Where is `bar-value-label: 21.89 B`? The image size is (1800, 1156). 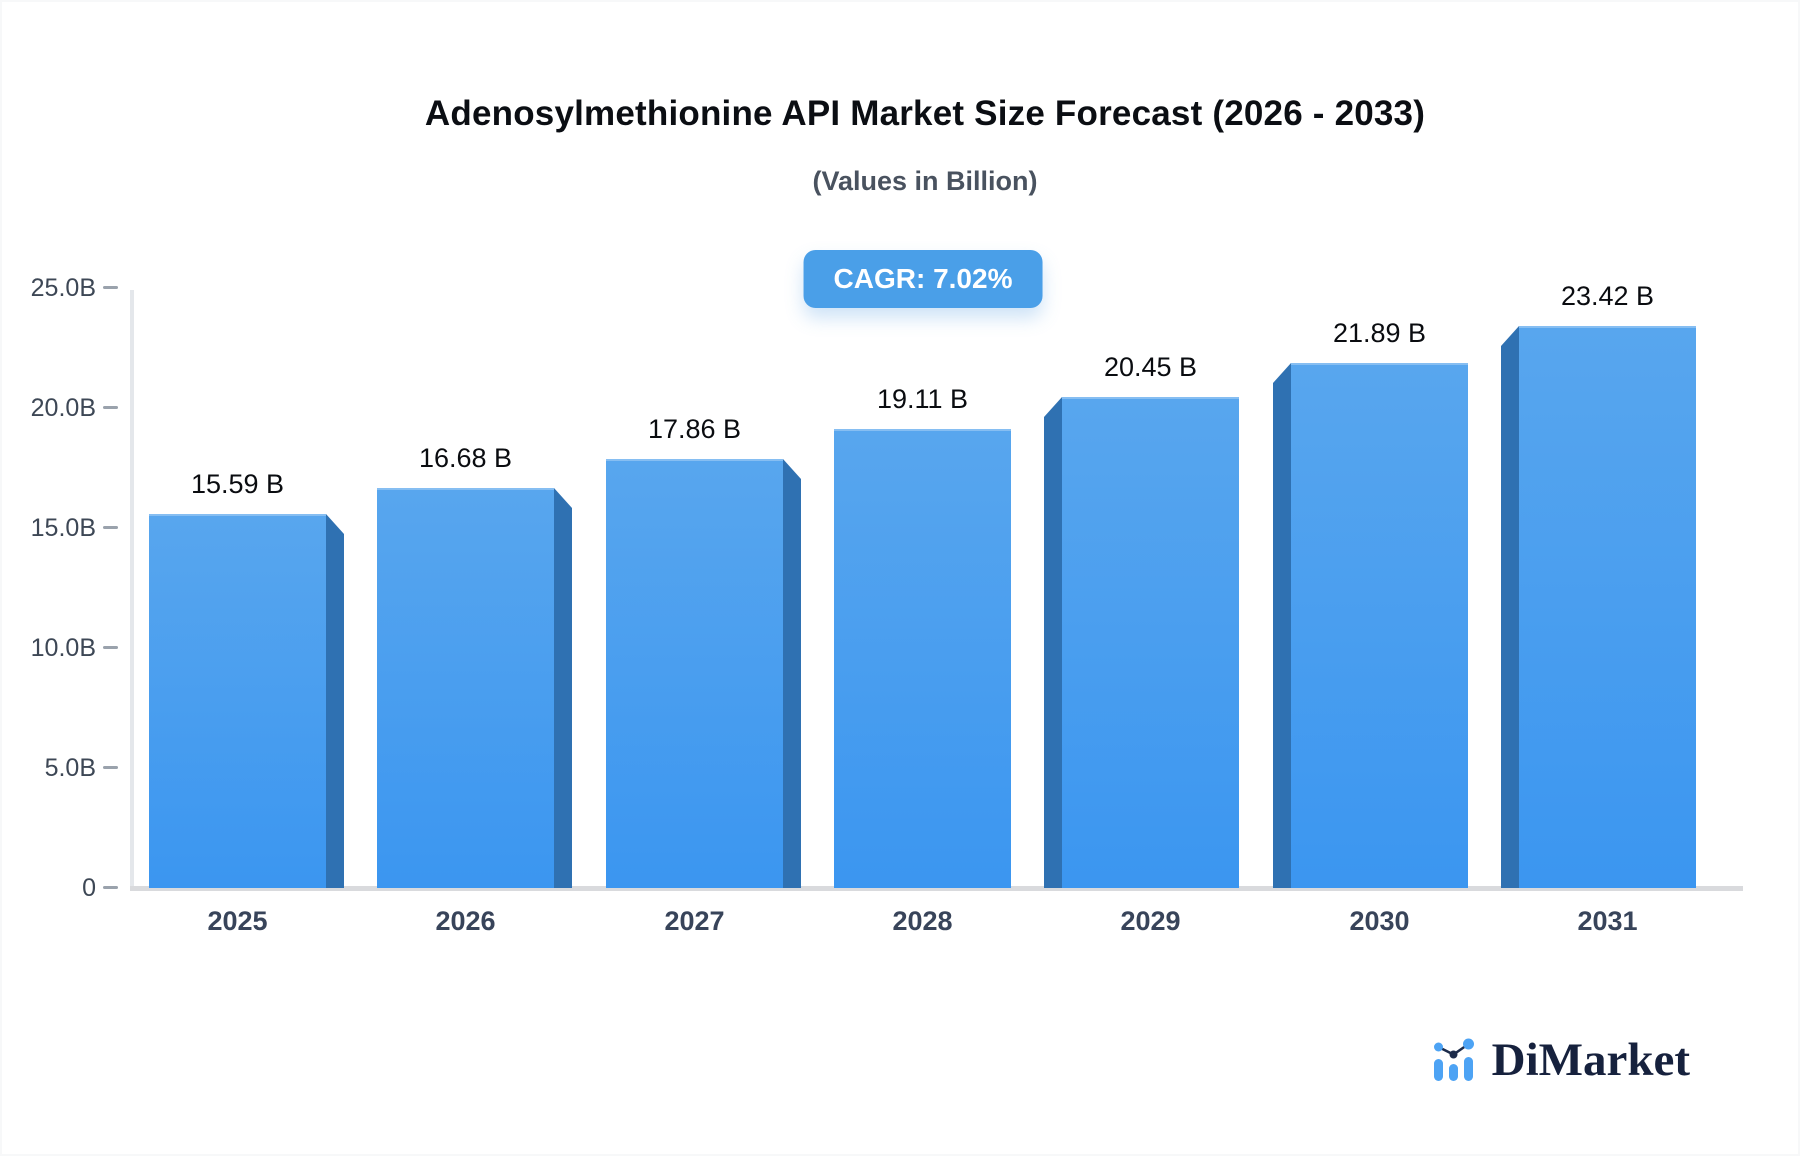 bar-value-label: 21.89 B is located at coordinates (1379, 333).